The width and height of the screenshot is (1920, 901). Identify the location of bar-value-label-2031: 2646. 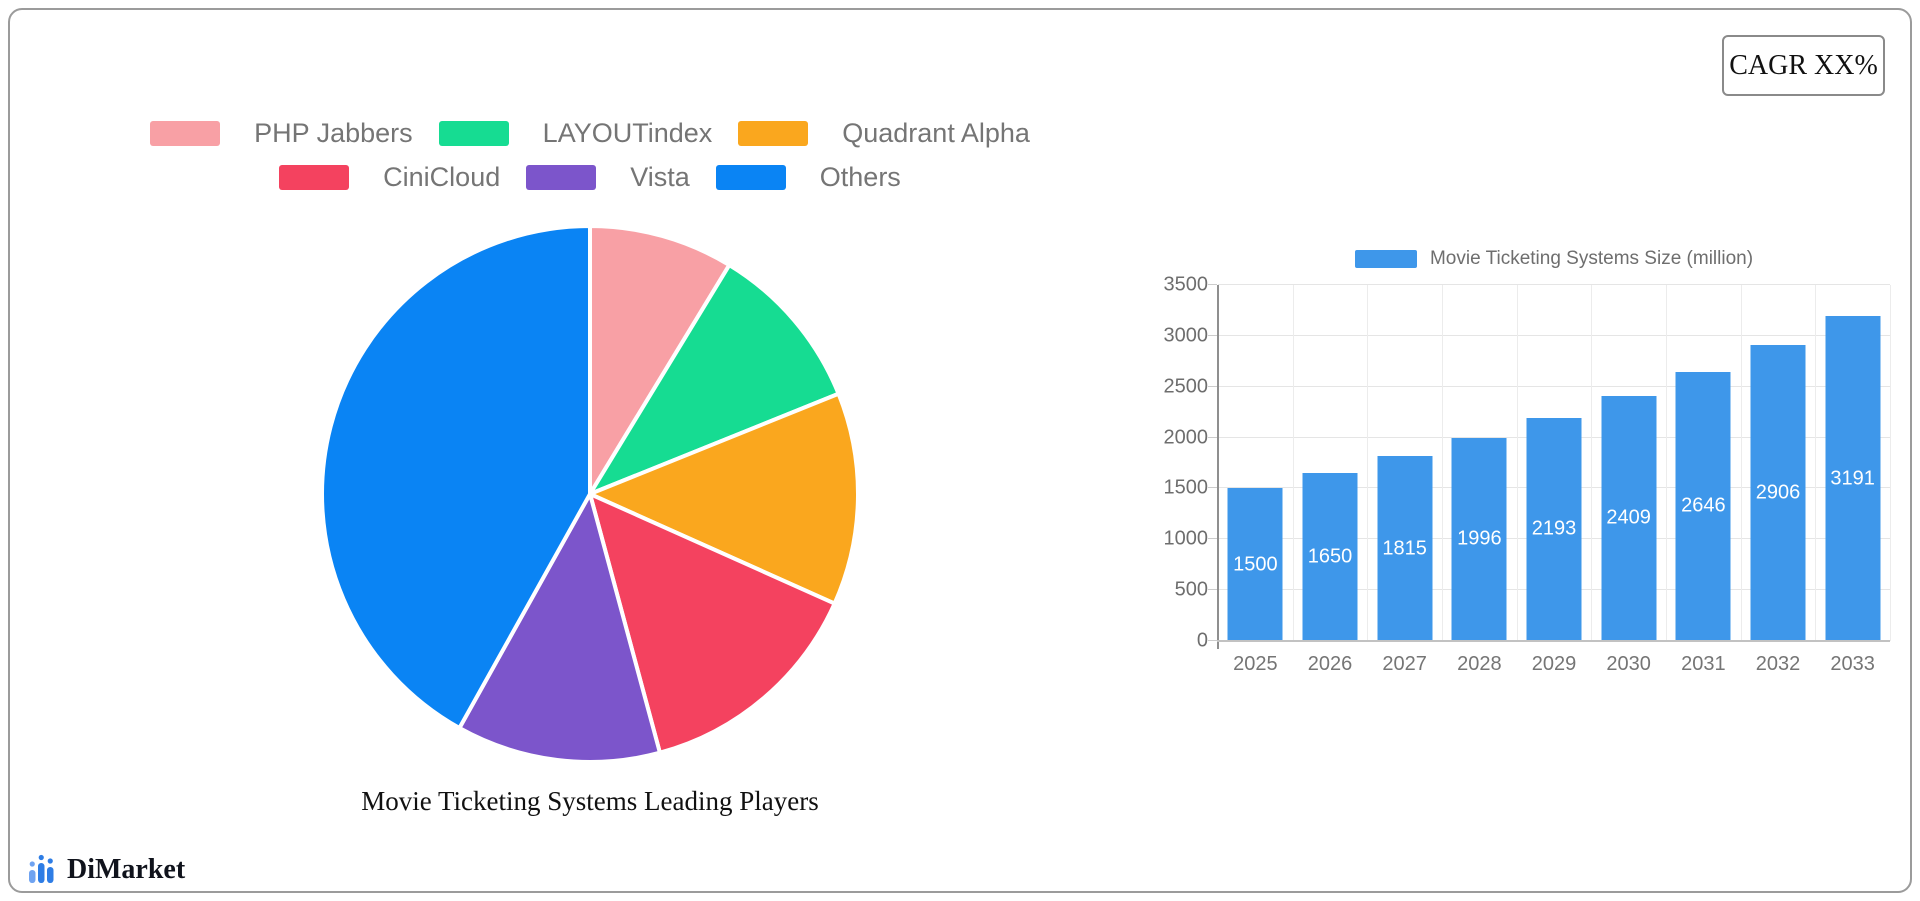
(1703, 505).